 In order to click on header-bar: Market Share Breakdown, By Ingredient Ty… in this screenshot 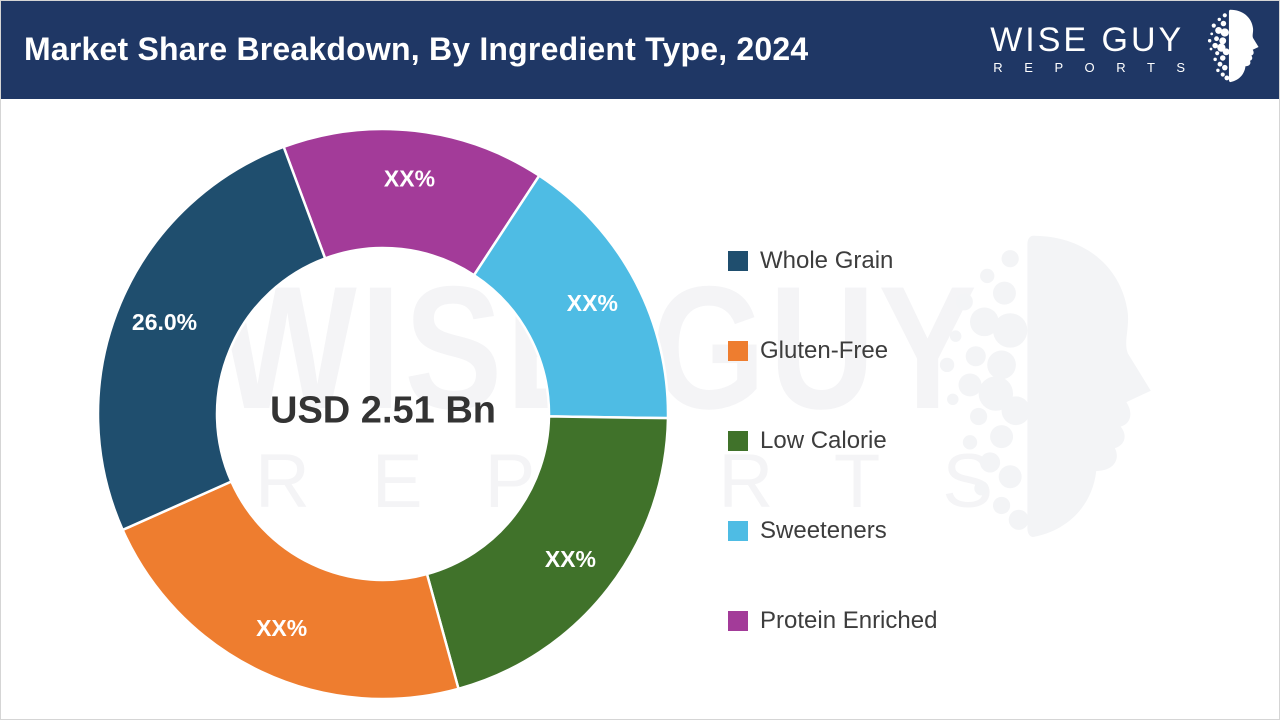, I will do `click(640, 49)`.